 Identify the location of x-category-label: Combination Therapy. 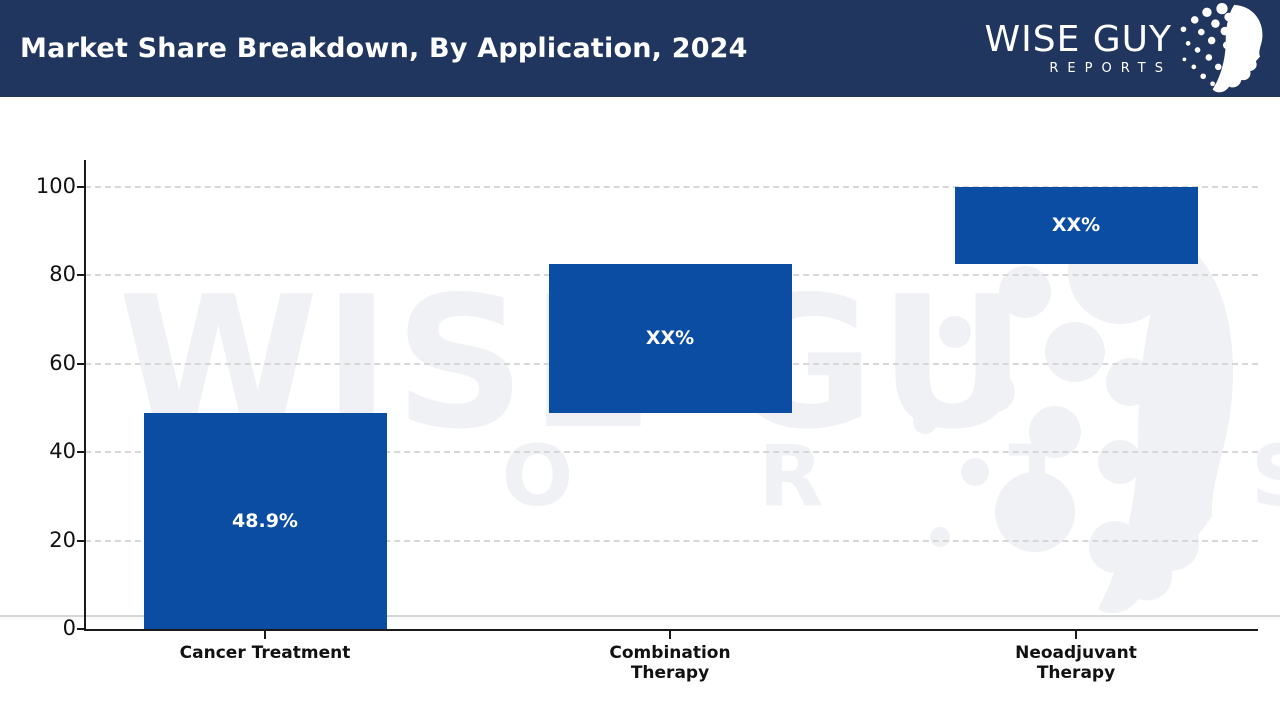
(670, 663).